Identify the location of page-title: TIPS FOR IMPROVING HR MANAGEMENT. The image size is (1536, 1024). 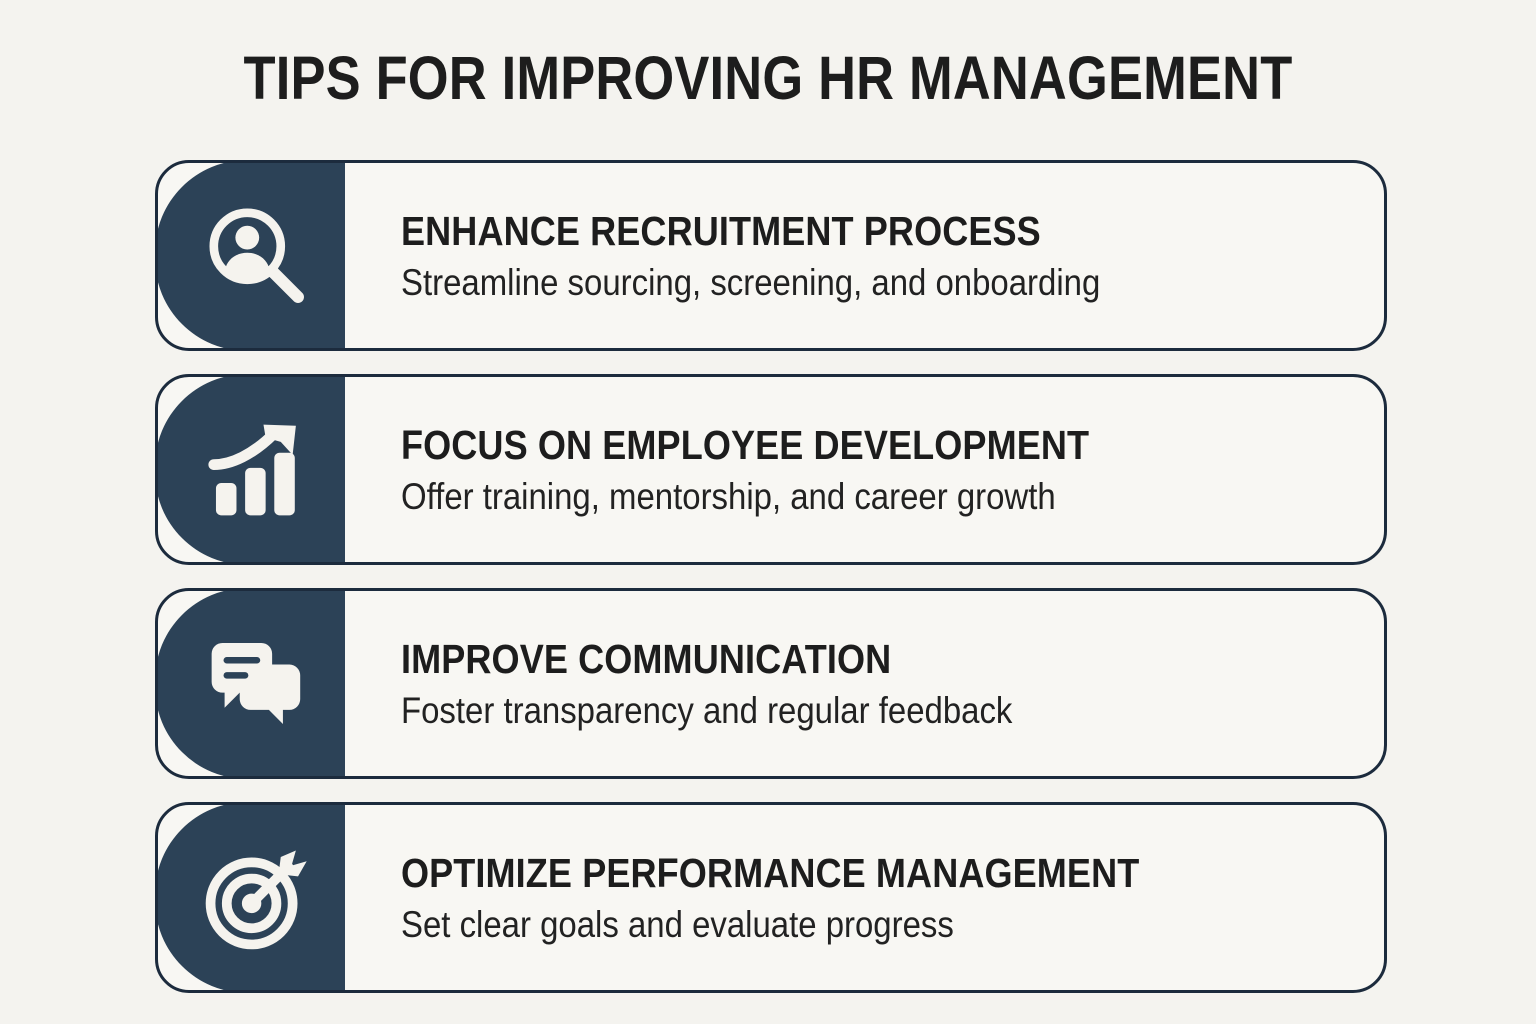
(768, 78).